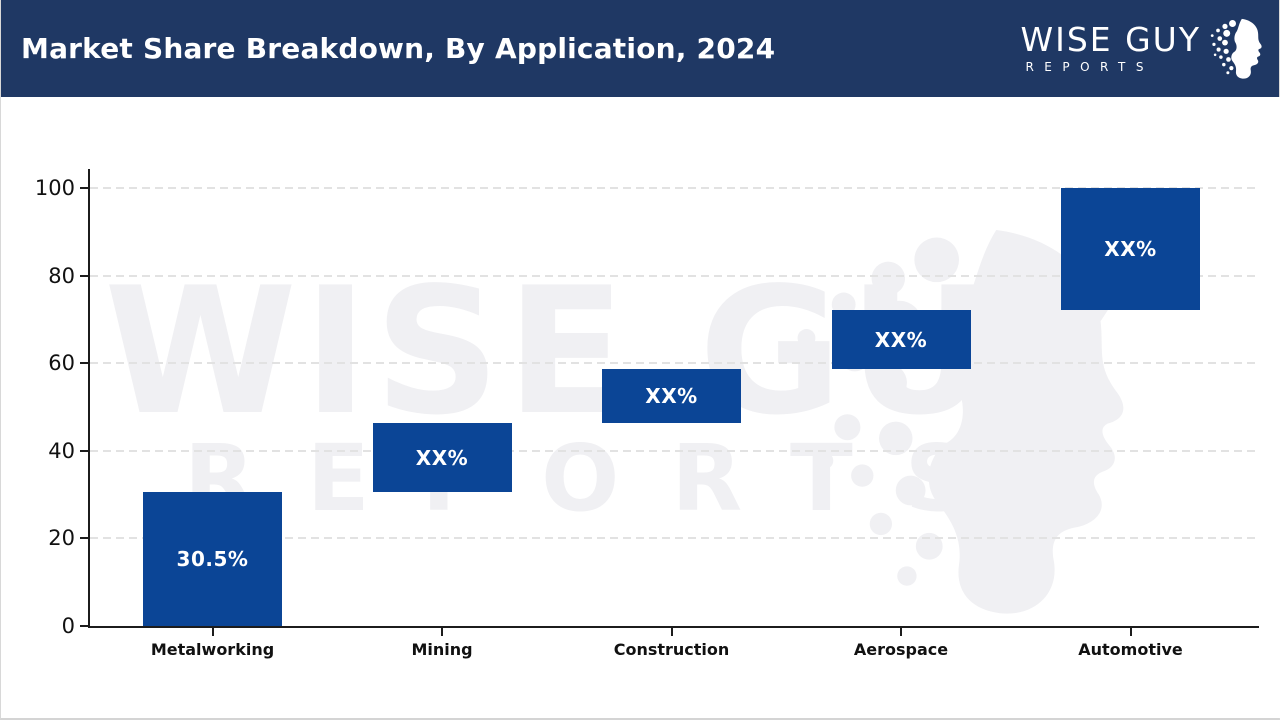 This screenshot has height=720, width=1280. I want to click on bar-value-label: 30.5%, so click(212, 559).